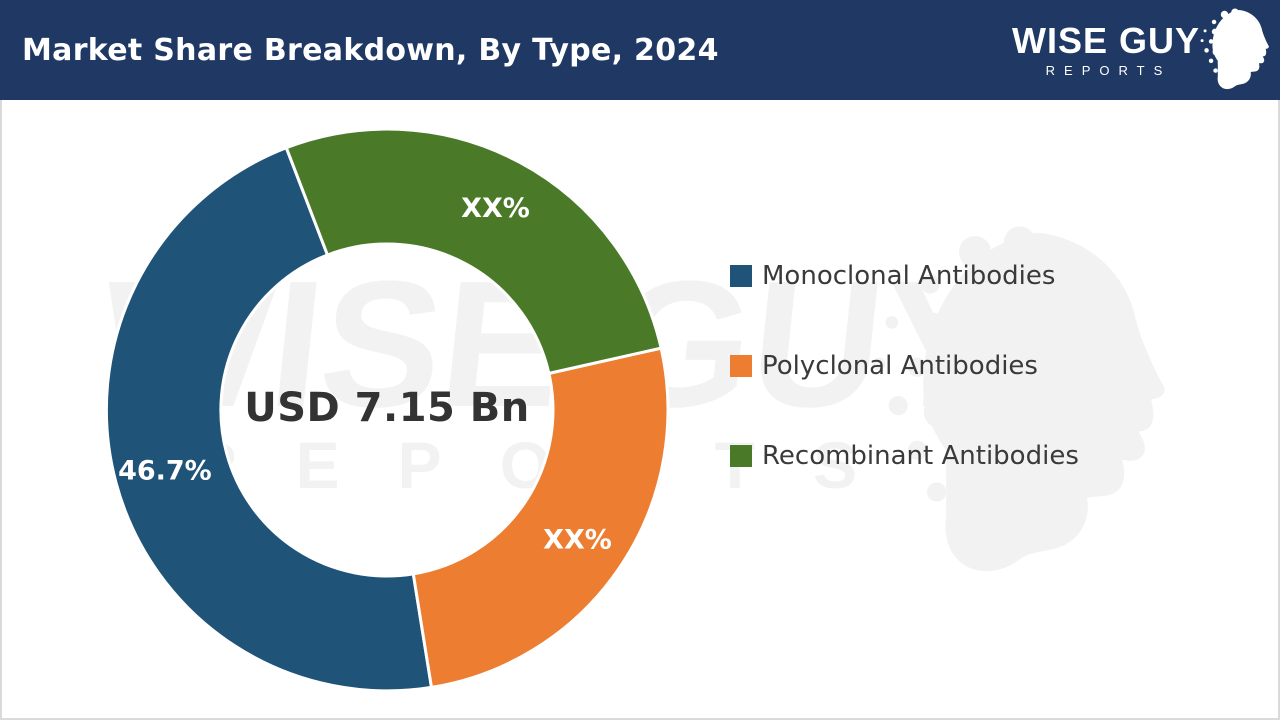  What do you see at coordinates (741, 456) in the screenshot?
I see `legend-swatch-recombinant` at bounding box center [741, 456].